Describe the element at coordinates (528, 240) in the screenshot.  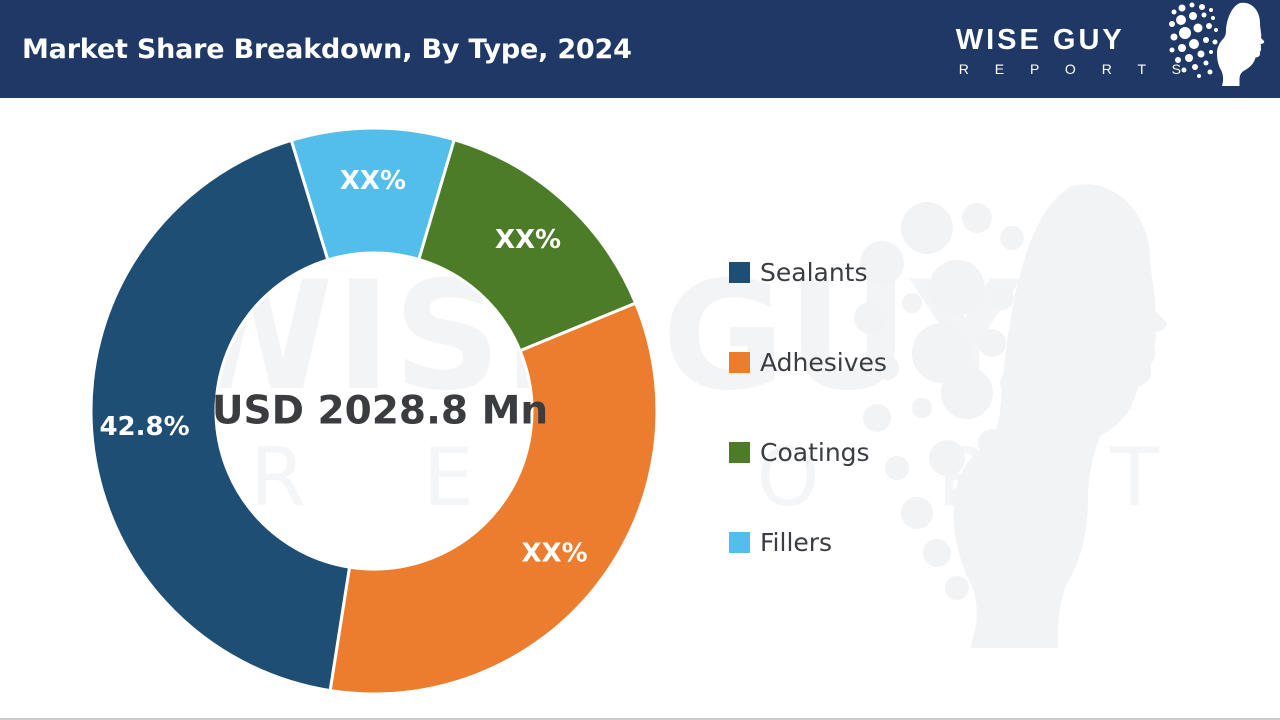
I see `segment-label-coatings: XX%` at that location.